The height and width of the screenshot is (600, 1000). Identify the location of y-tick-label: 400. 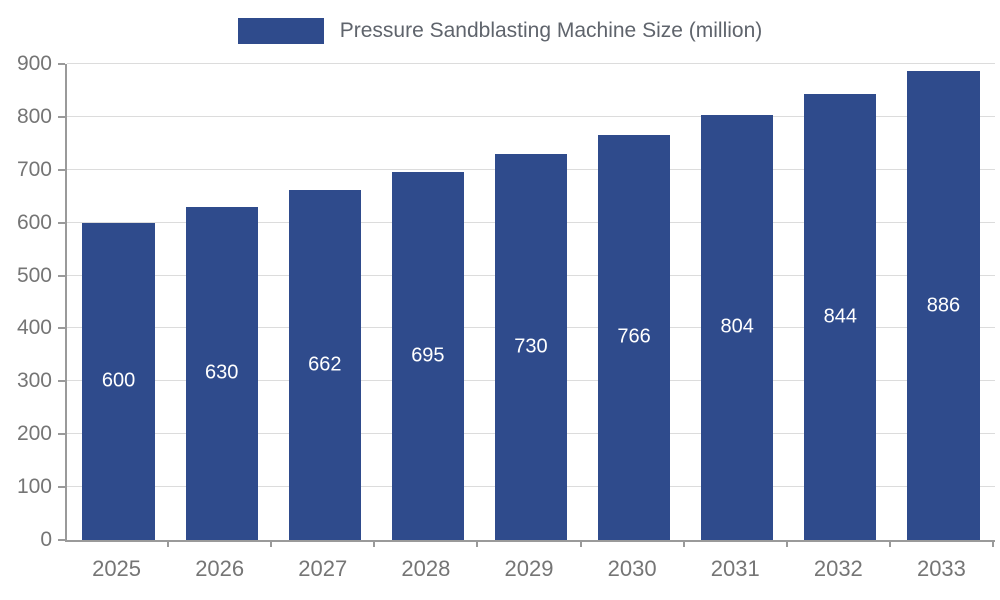
(34, 328).